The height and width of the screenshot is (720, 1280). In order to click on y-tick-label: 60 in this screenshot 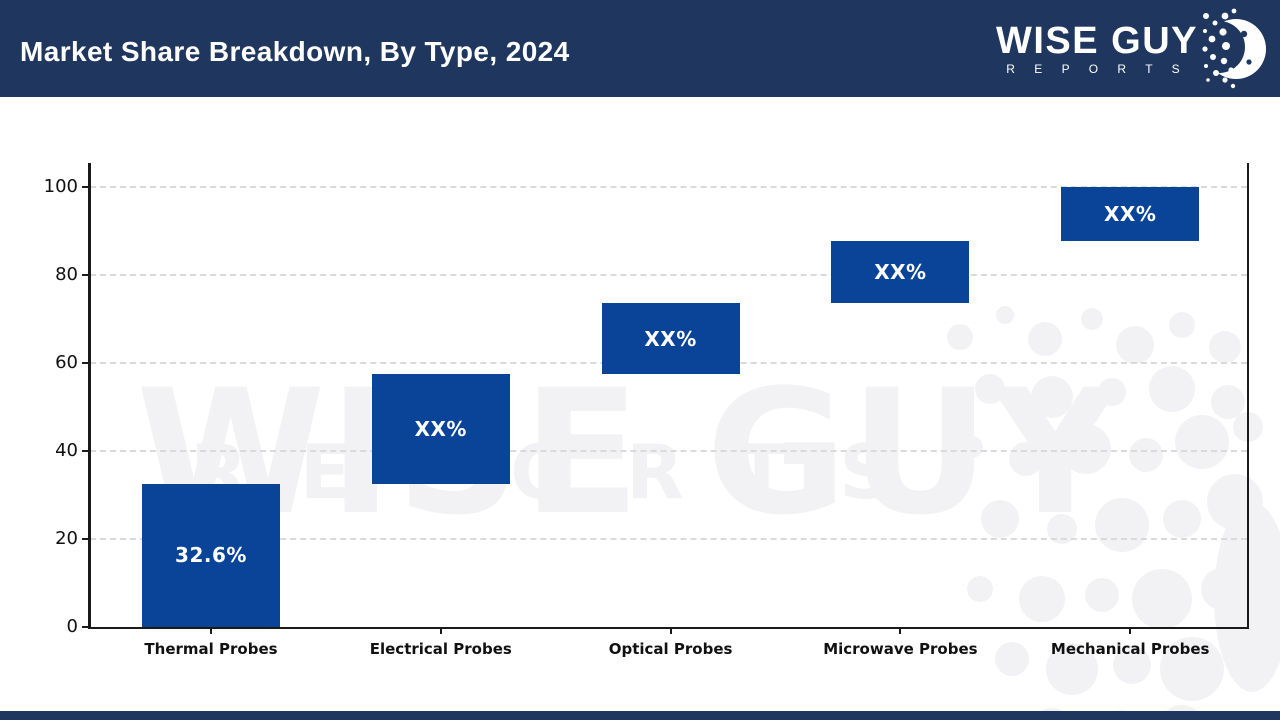, I will do `click(66, 362)`.